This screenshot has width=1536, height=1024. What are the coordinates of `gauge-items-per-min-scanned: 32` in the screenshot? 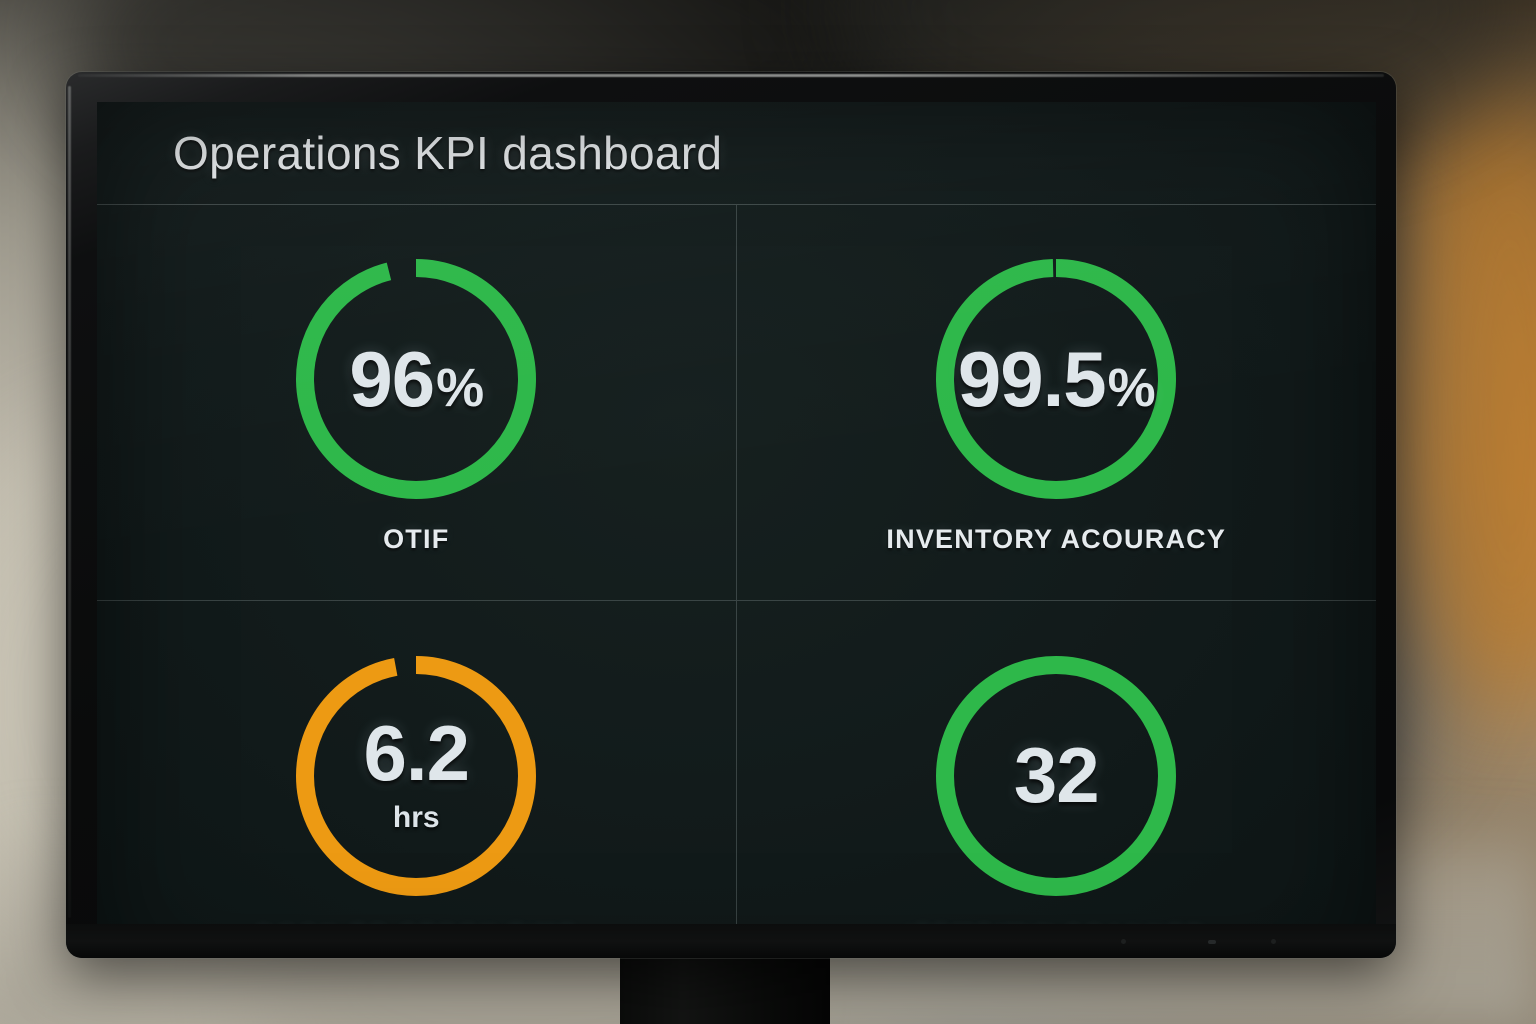 It's located at (1056, 776).